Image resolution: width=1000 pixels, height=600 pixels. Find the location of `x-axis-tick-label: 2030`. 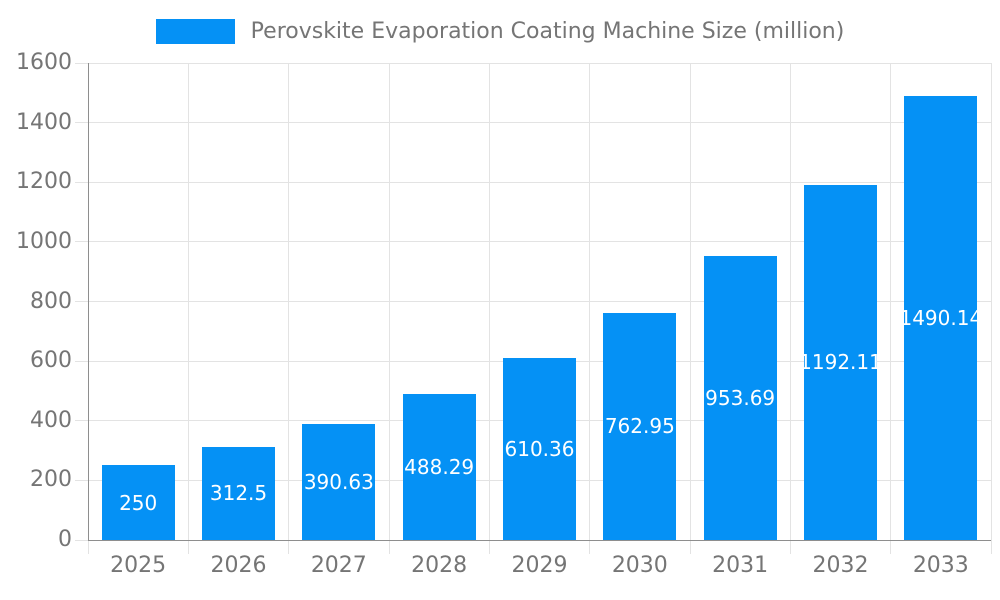

x-axis-tick-label: 2030 is located at coordinates (639, 565).